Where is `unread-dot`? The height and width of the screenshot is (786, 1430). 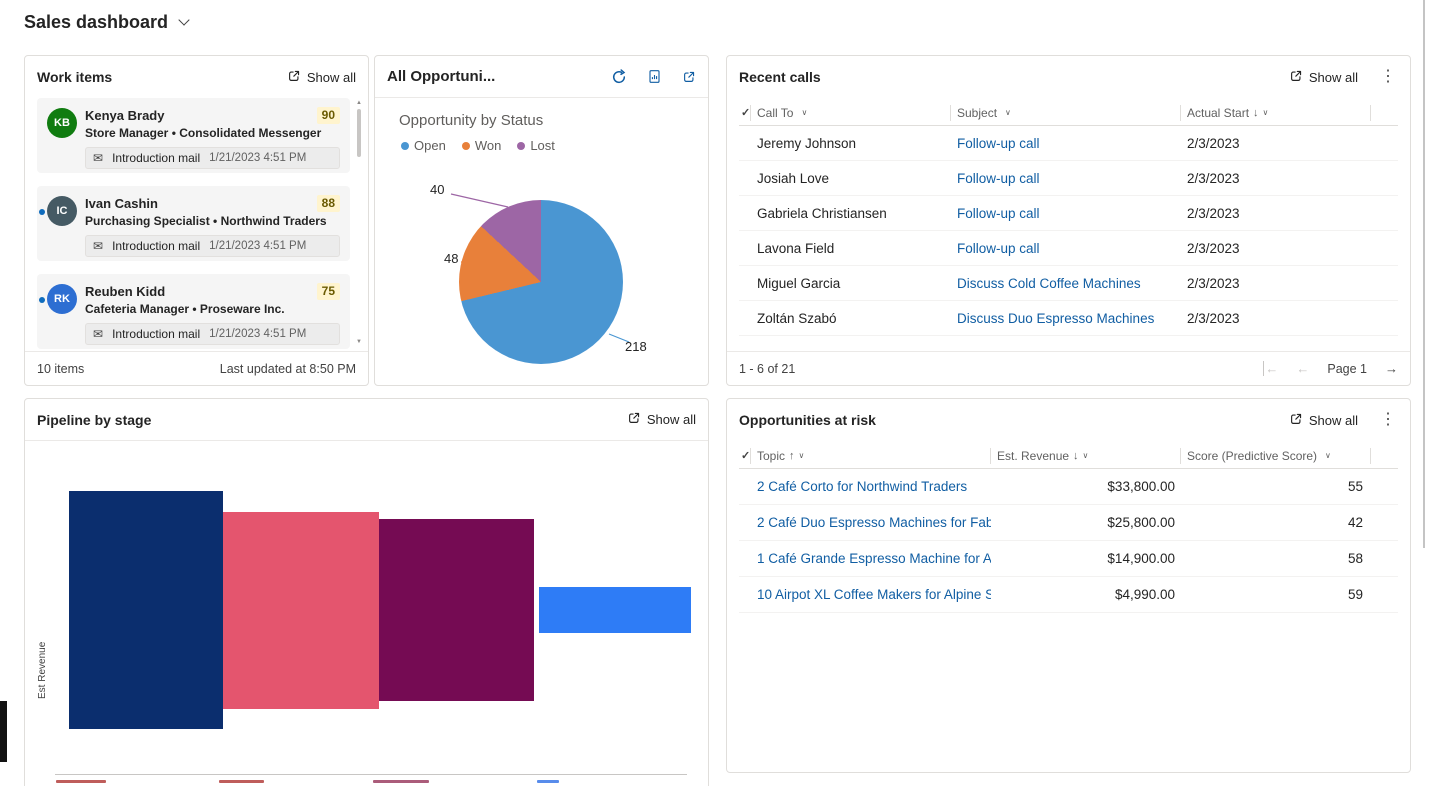
unread-dot is located at coordinates (42, 212).